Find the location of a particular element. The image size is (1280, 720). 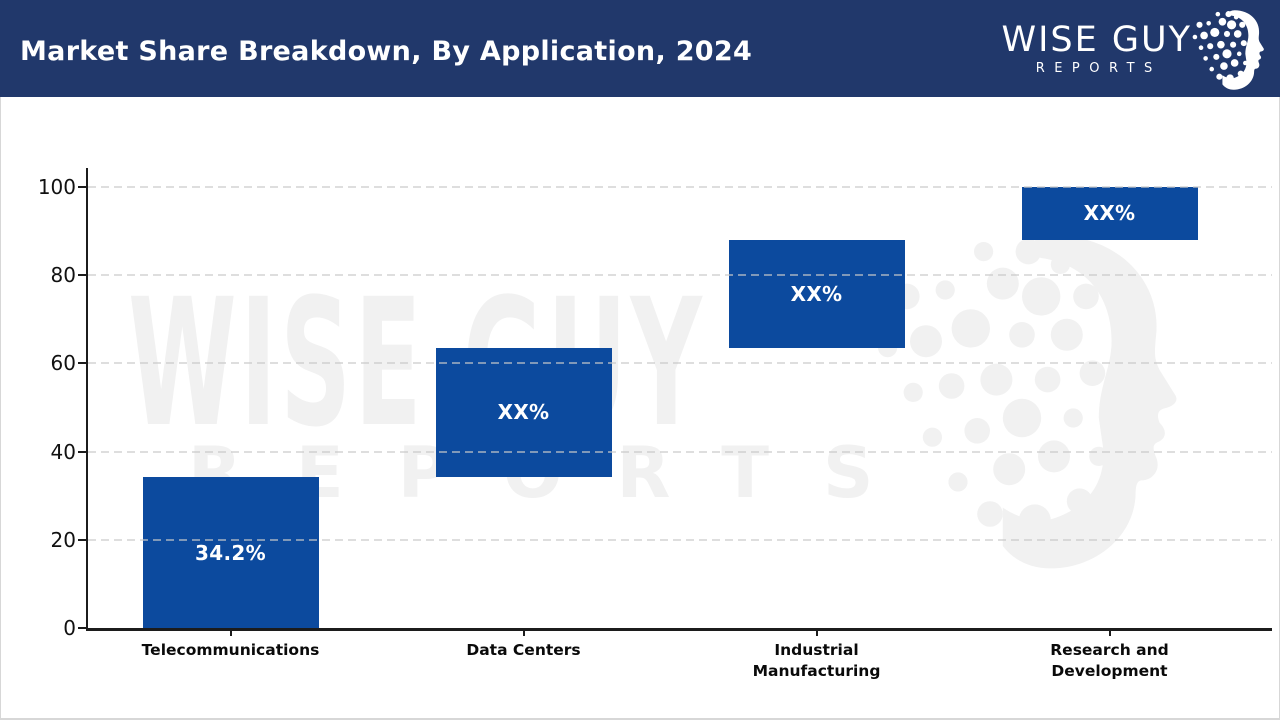

bar-data-centers: XX% is located at coordinates (523, 412).